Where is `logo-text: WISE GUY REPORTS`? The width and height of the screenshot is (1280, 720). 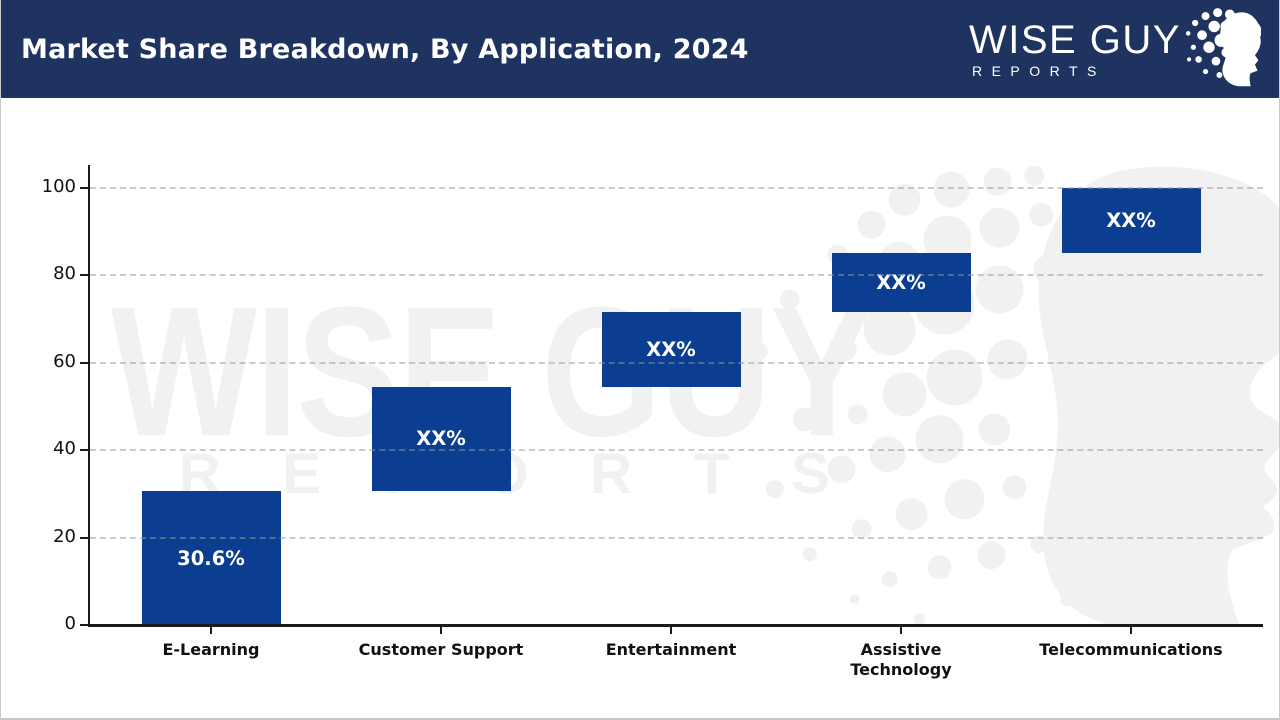 logo-text: WISE GUY REPORTS is located at coordinates (1075, 49).